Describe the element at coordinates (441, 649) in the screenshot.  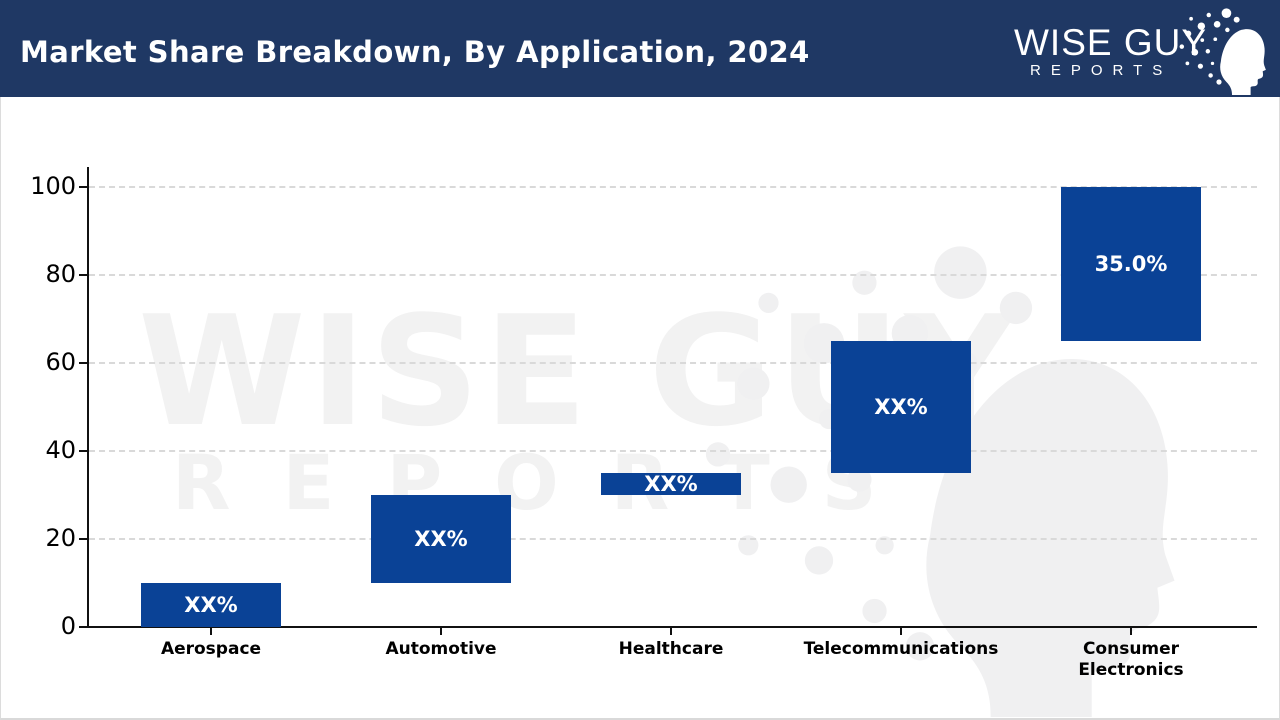
I see `x-tick-label: Automotive` at that location.